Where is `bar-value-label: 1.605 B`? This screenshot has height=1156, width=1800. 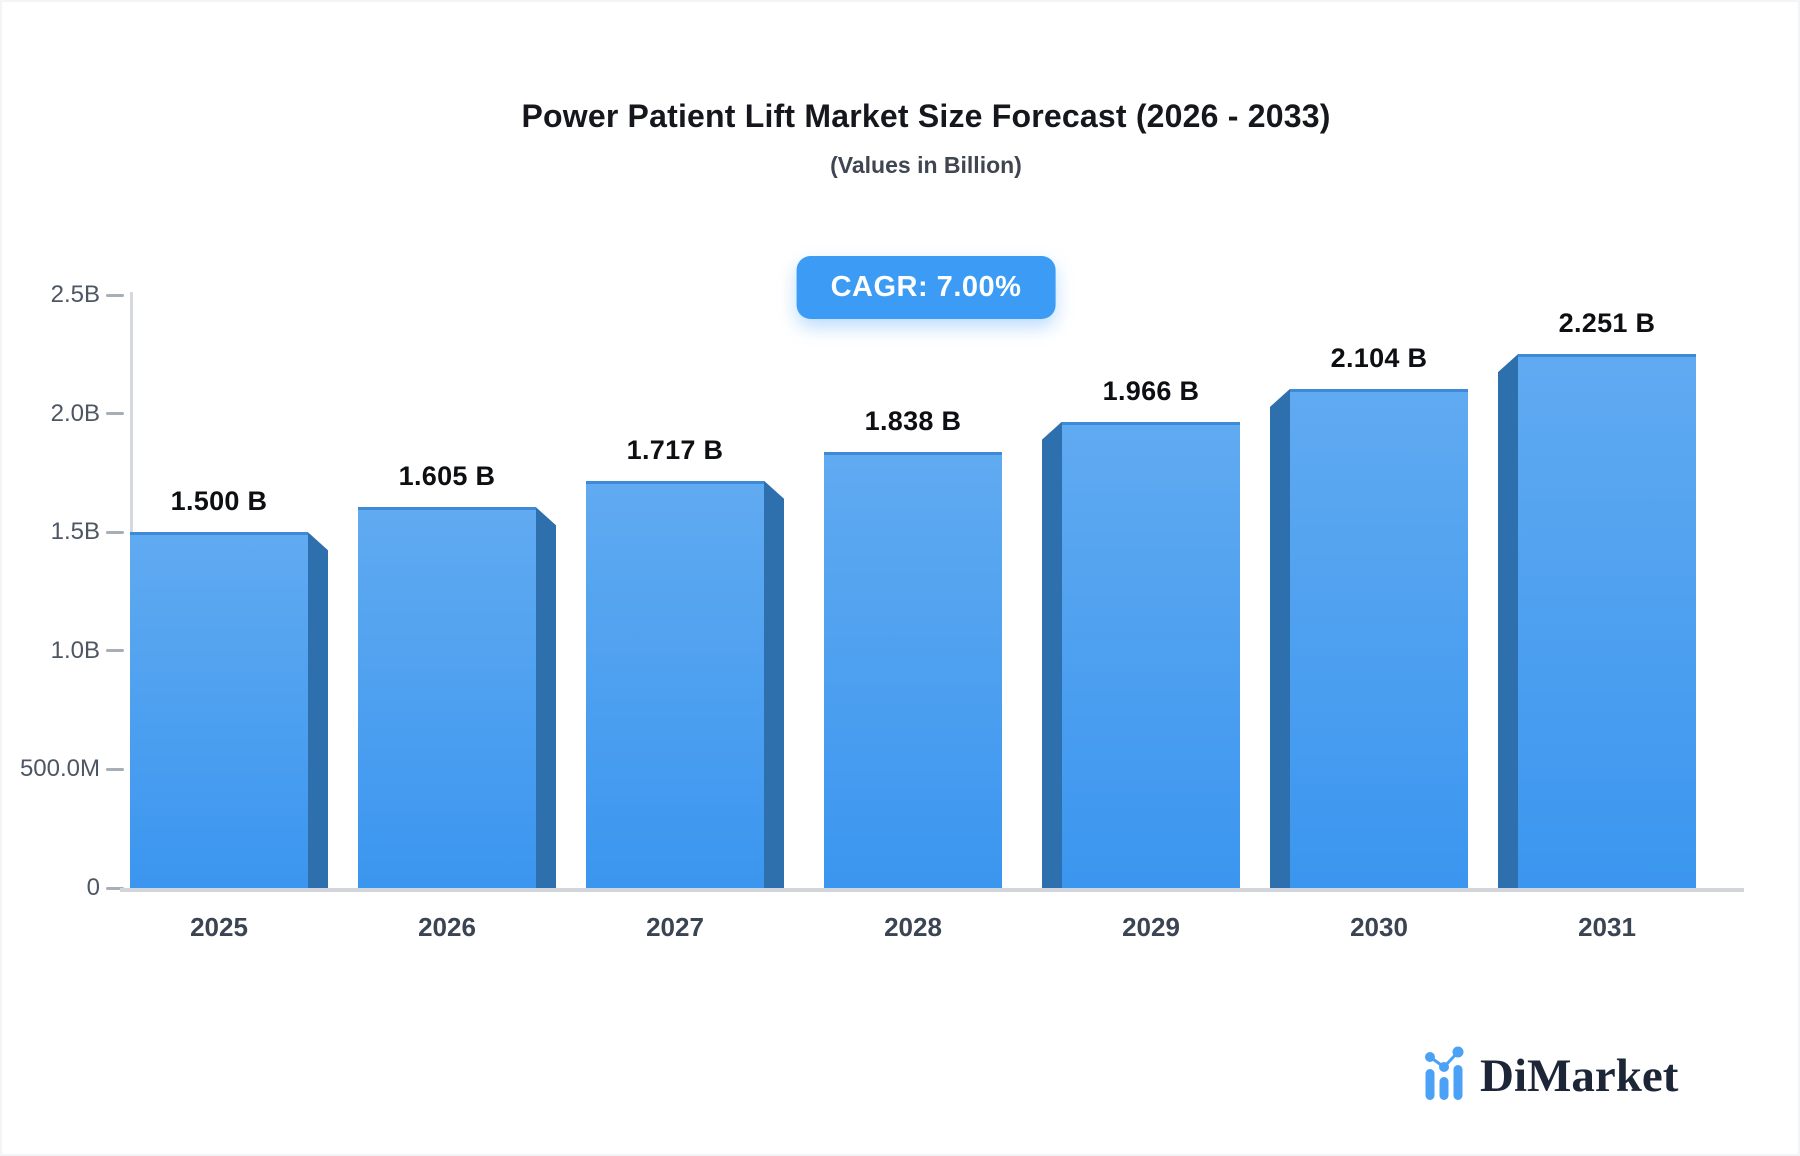 bar-value-label: 1.605 B is located at coordinates (447, 476).